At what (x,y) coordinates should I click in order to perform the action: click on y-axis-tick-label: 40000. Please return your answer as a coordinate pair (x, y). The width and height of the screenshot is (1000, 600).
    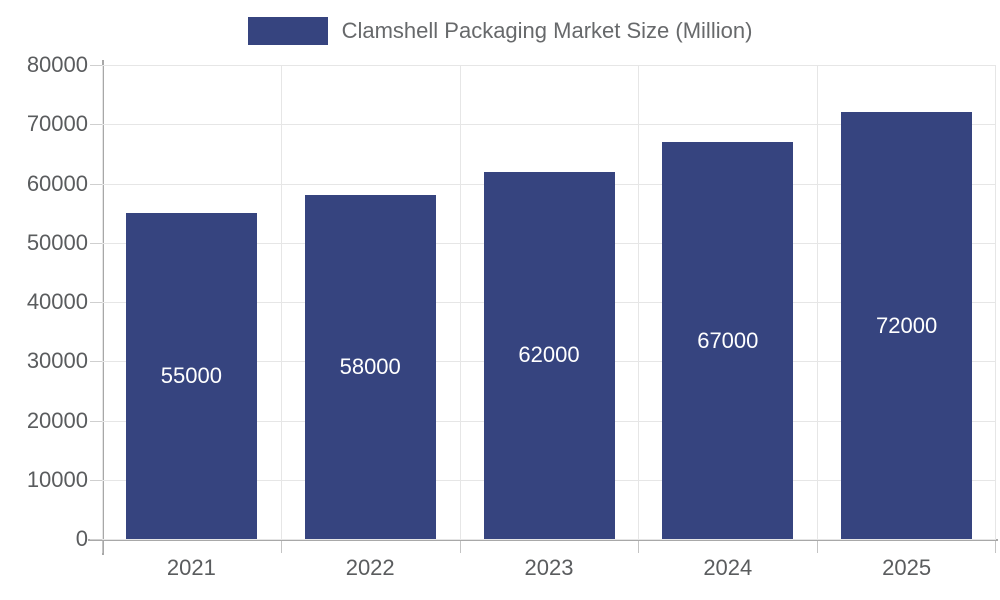
    Looking at the image, I should click on (57, 301).